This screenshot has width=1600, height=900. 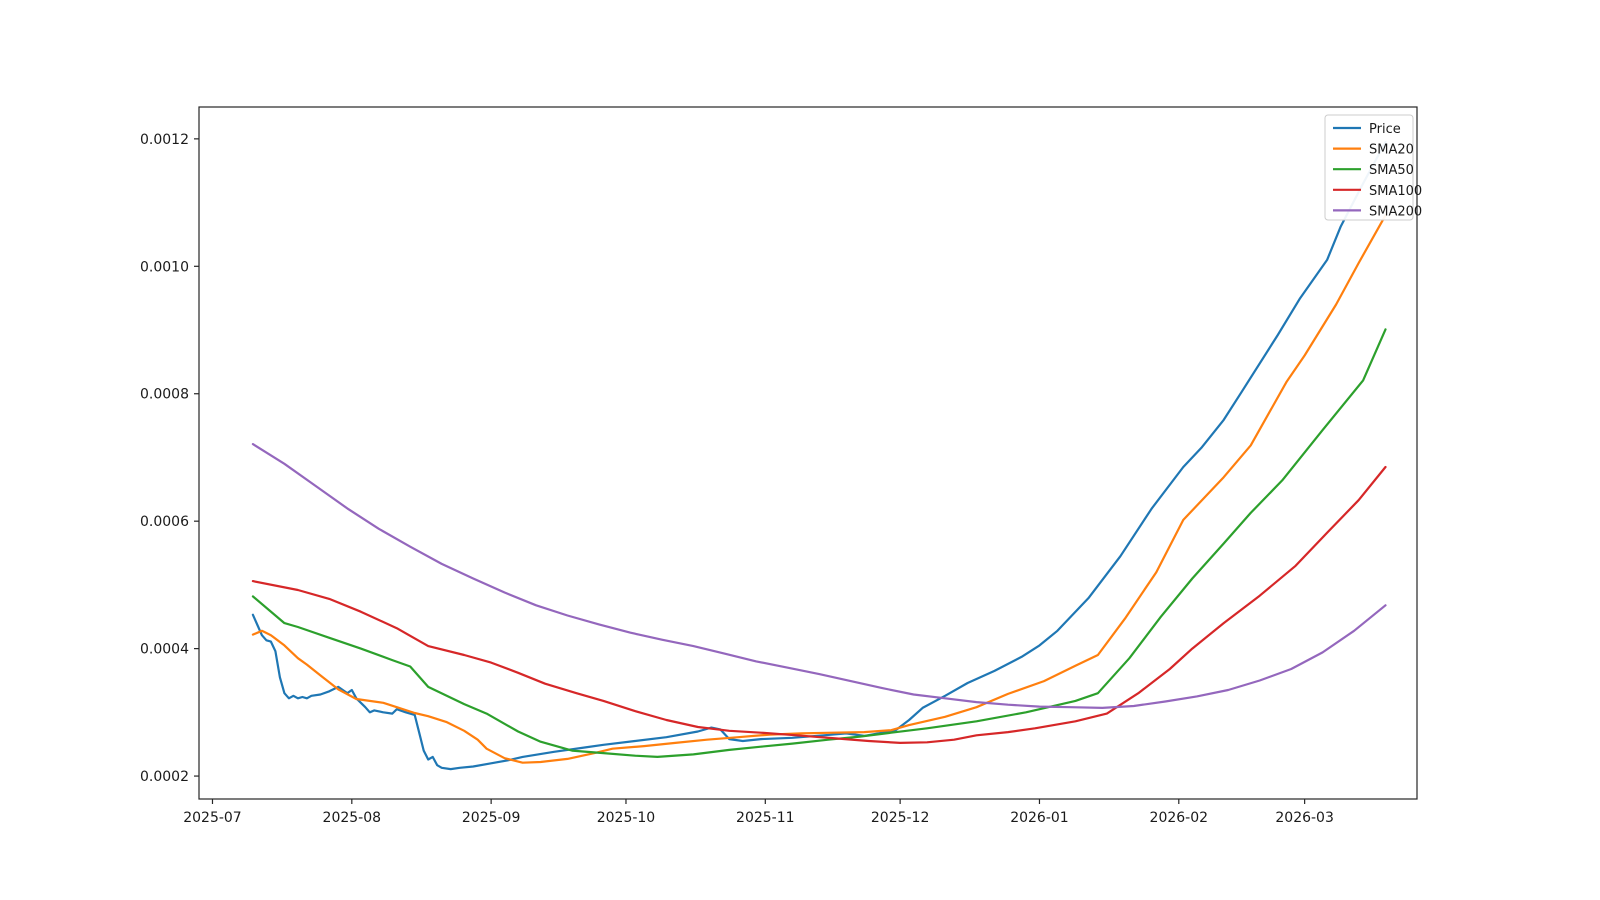 What do you see at coordinates (352, 818) in the screenshot?
I see `x-tick-label: 2025-08` at bounding box center [352, 818].